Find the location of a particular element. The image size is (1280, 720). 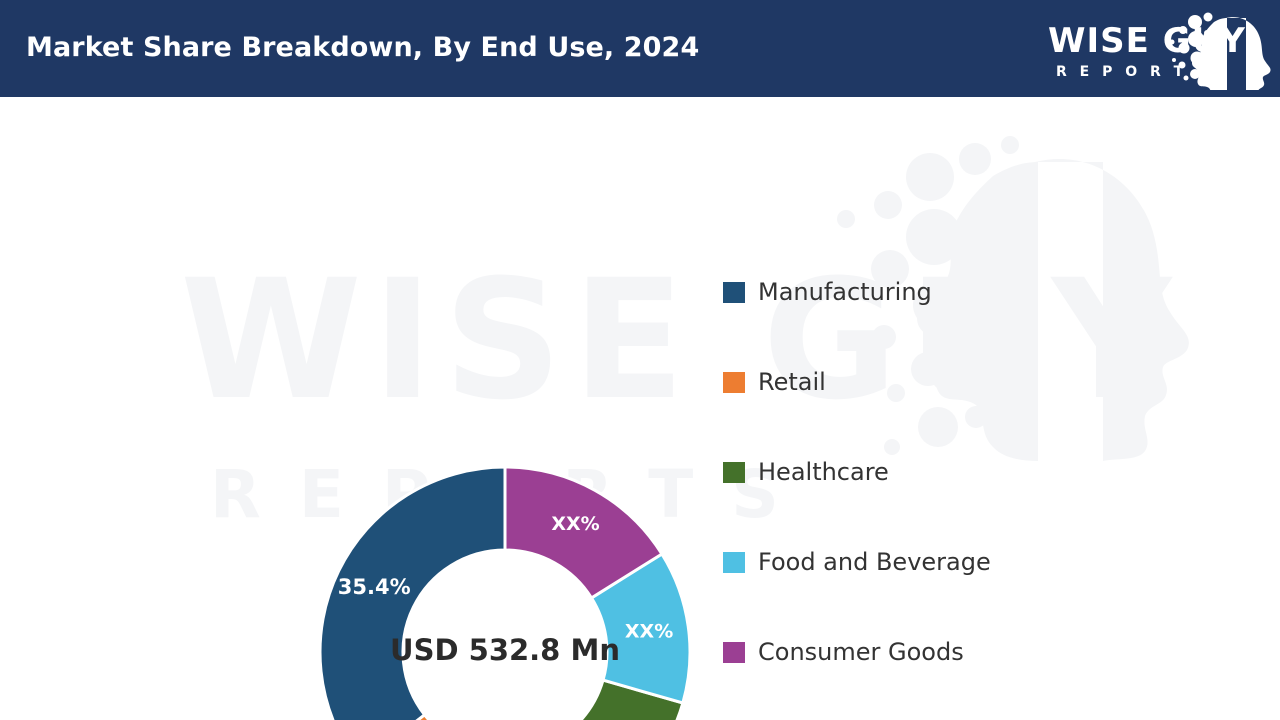

donut-slice-group is located at coordinates (505, 592).